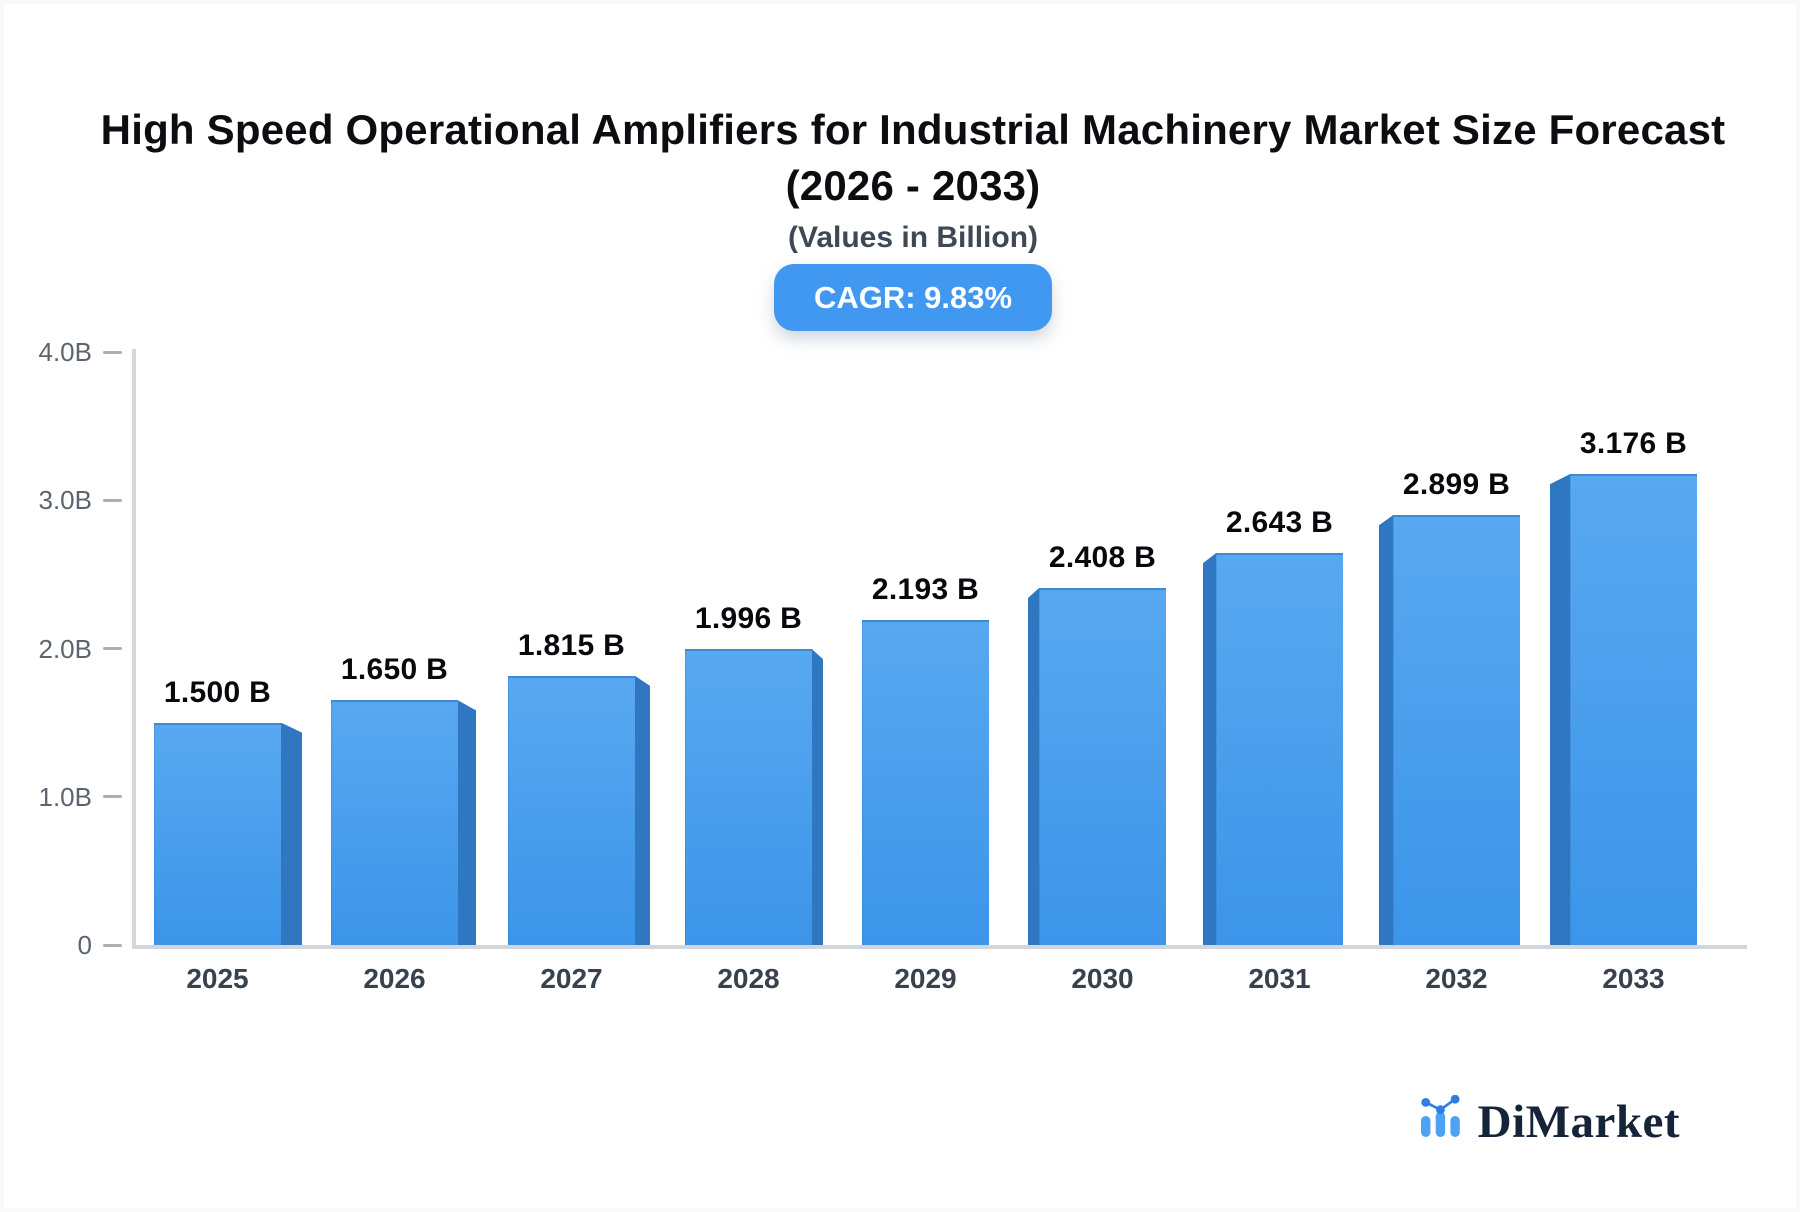  What do you see at coordinates (1279, 523) in the screenshot?
I see `bar-value-label: 2.643 B` at bounding box center [1279, 523].